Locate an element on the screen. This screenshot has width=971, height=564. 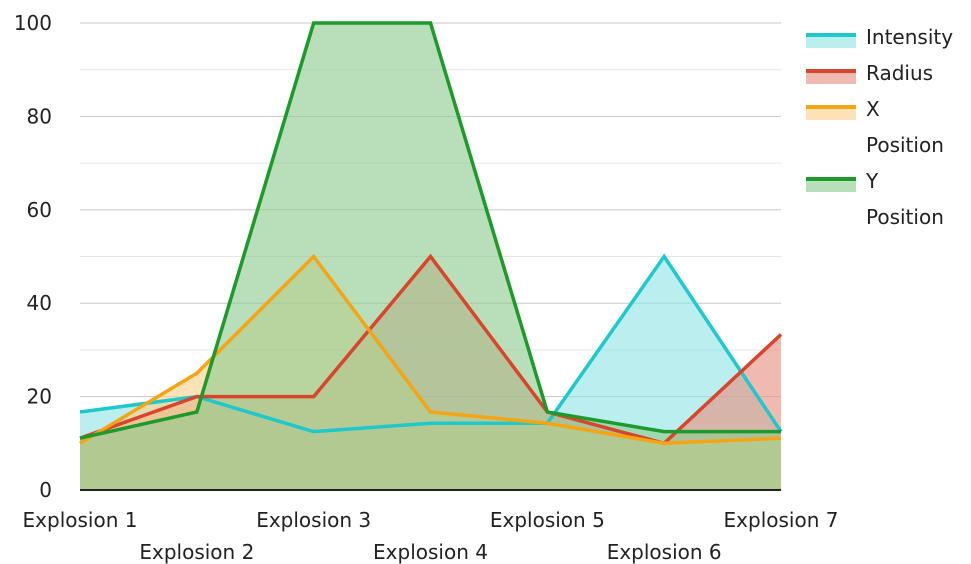
y-tick-label: 80 is located at coordinates (39, 116).